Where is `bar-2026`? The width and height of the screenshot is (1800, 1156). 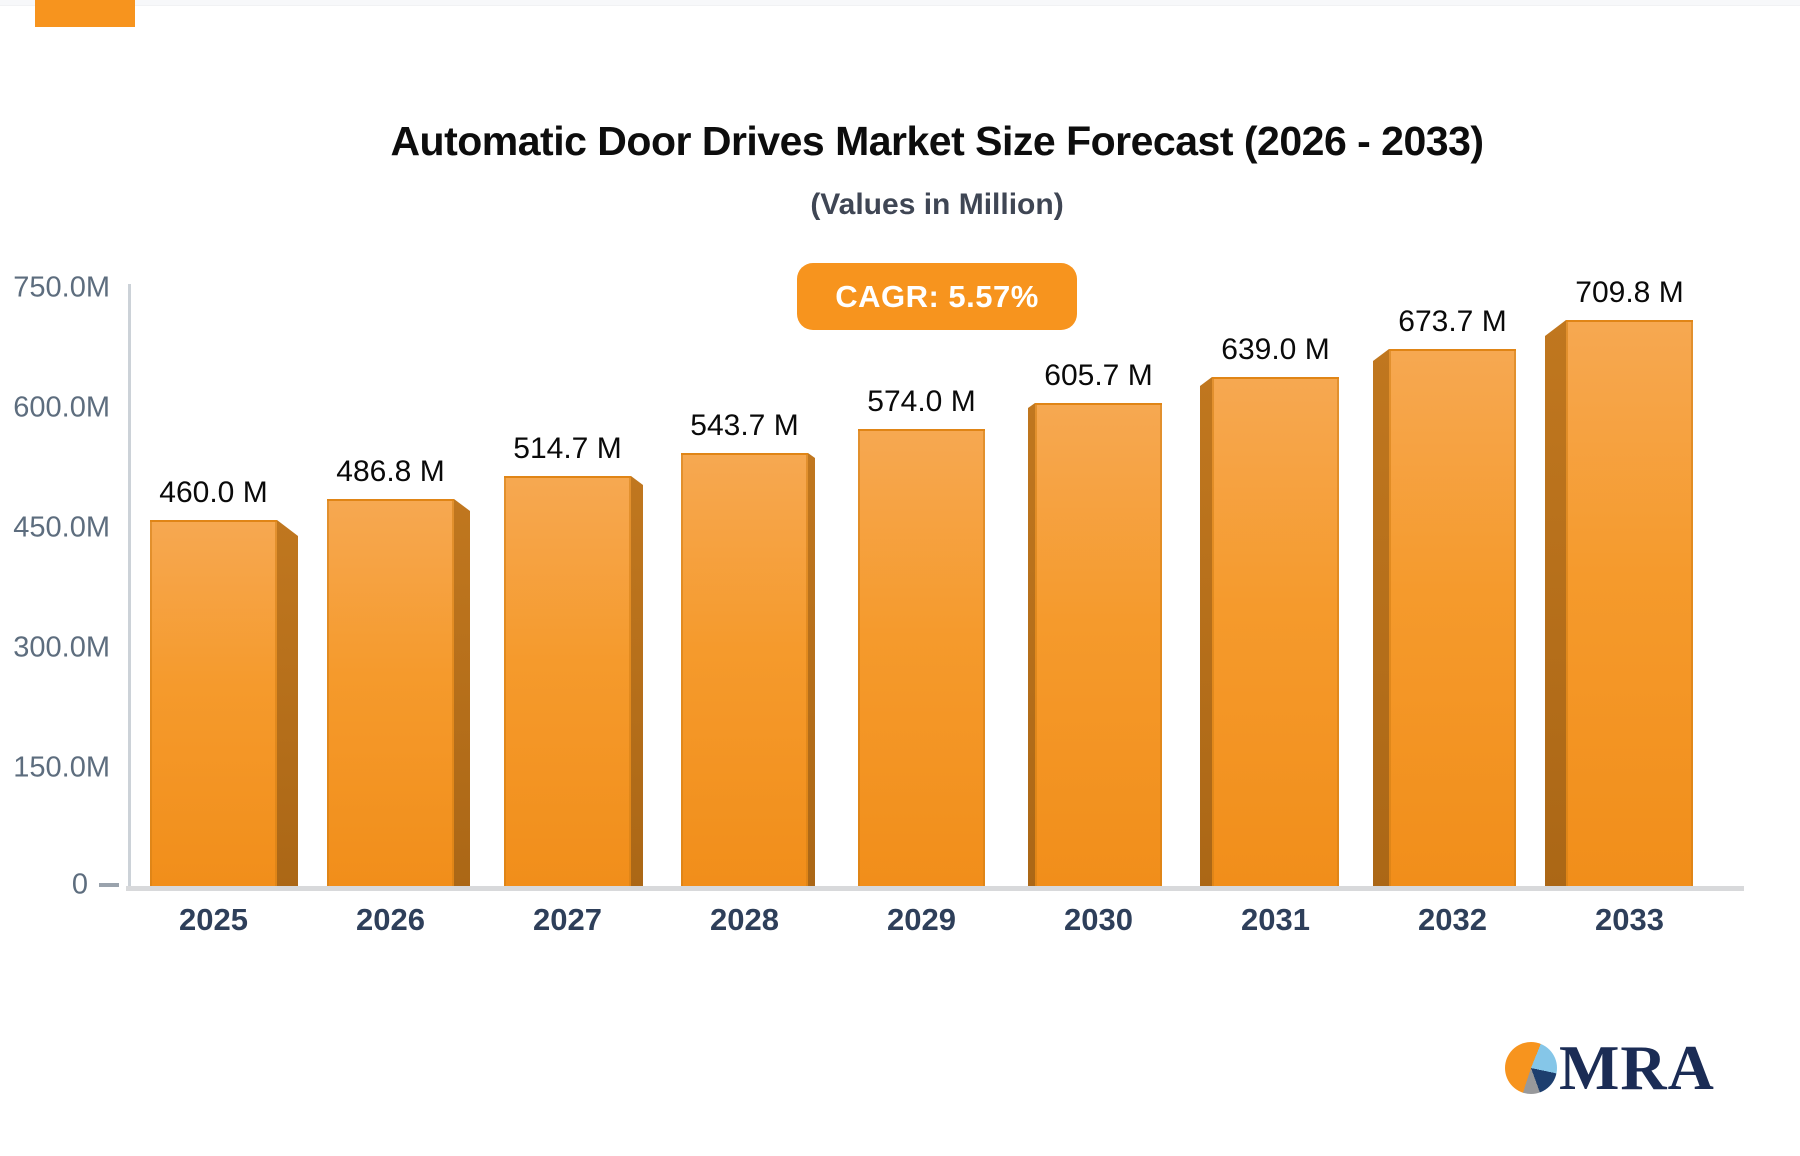
bar-2026 is located at coordinates (390, 693).